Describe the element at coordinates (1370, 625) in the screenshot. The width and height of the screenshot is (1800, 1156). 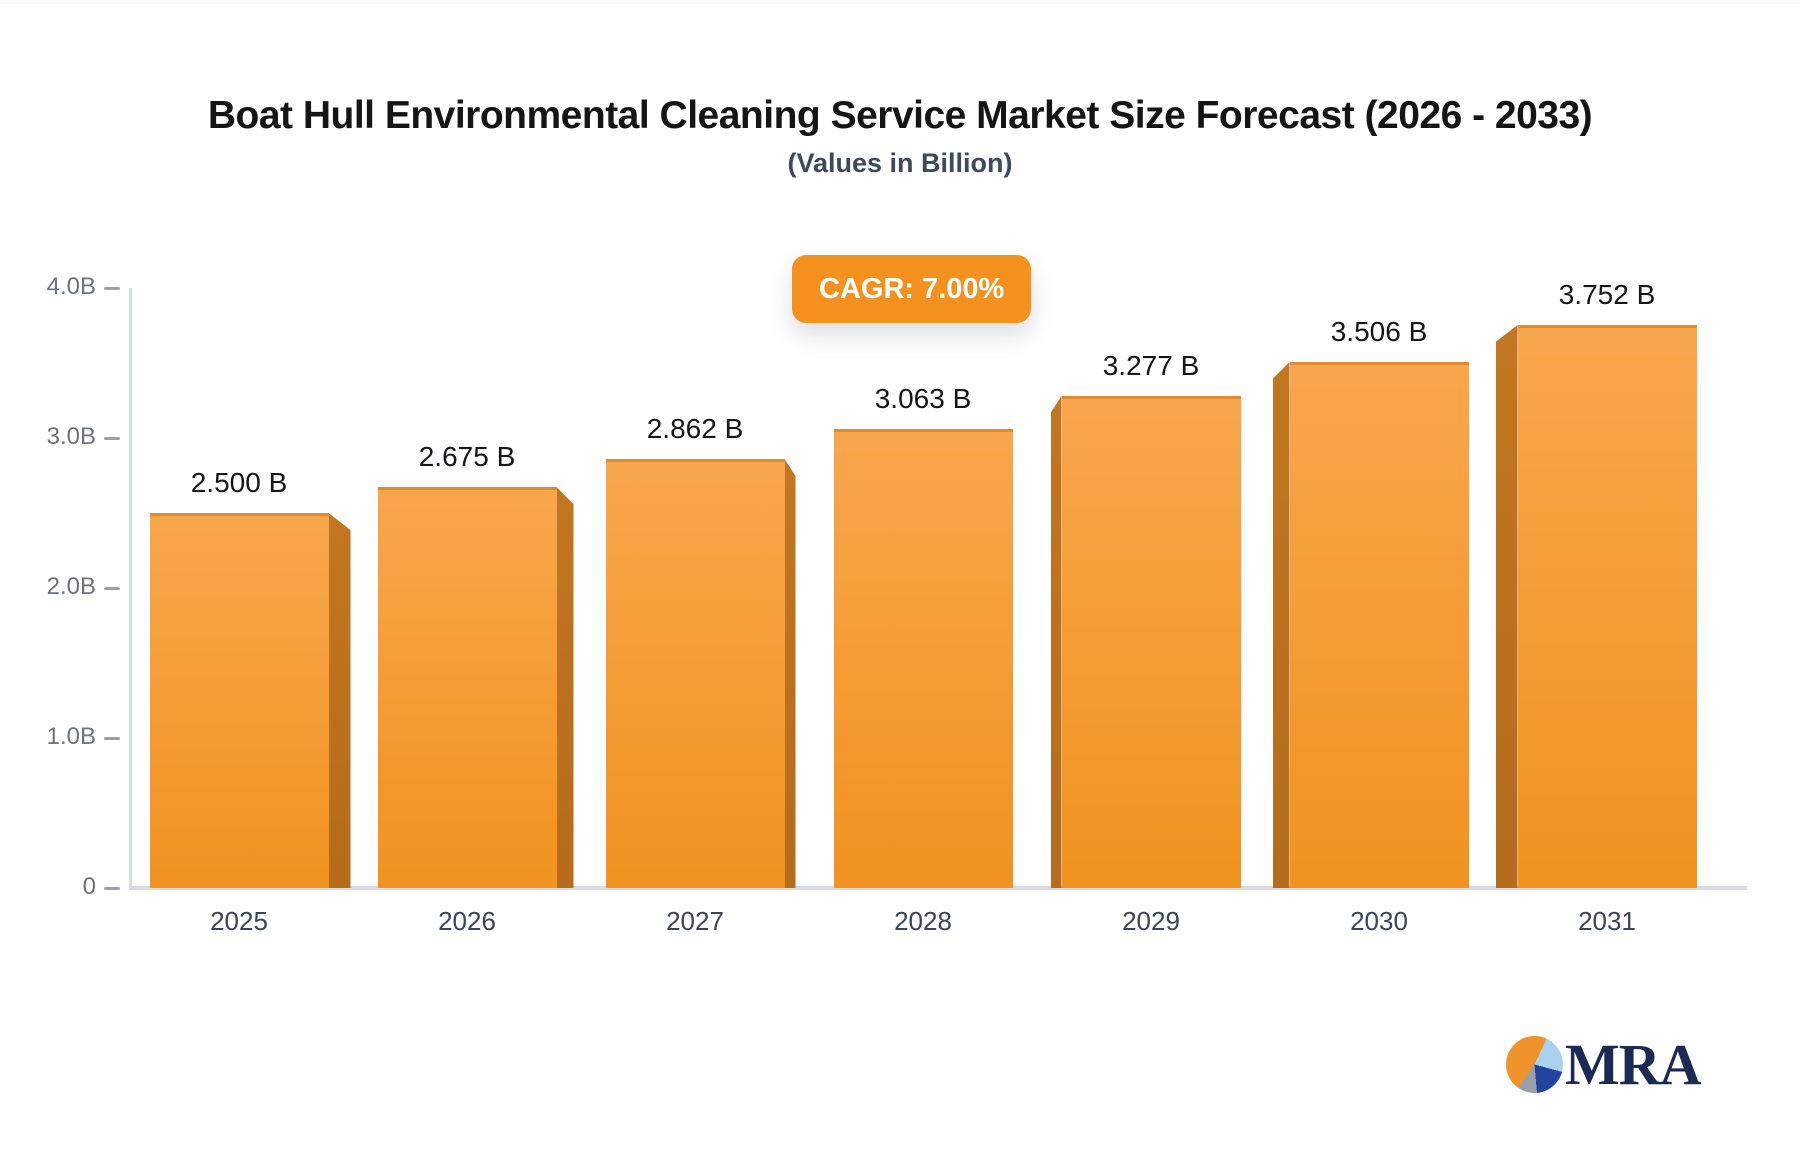
I see `bar-2030` at that location.